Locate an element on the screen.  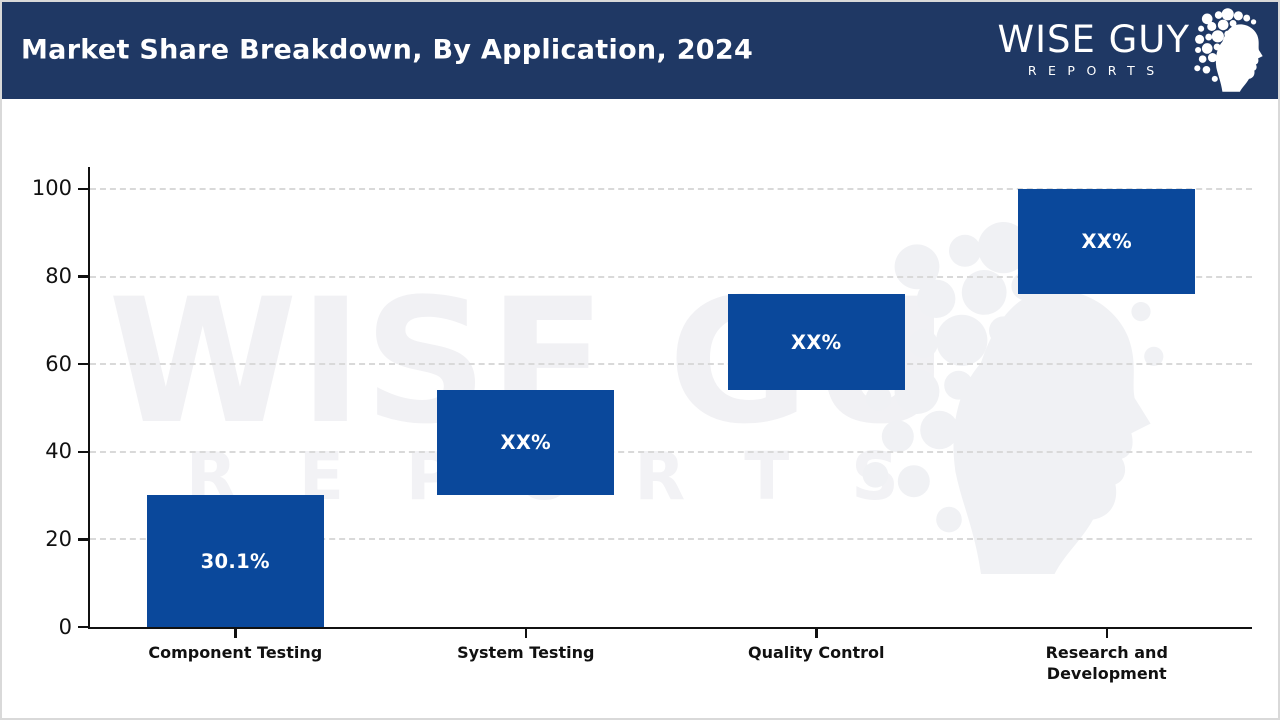
y-axis-tick-label: 40 is located at coordinates (58, 451).